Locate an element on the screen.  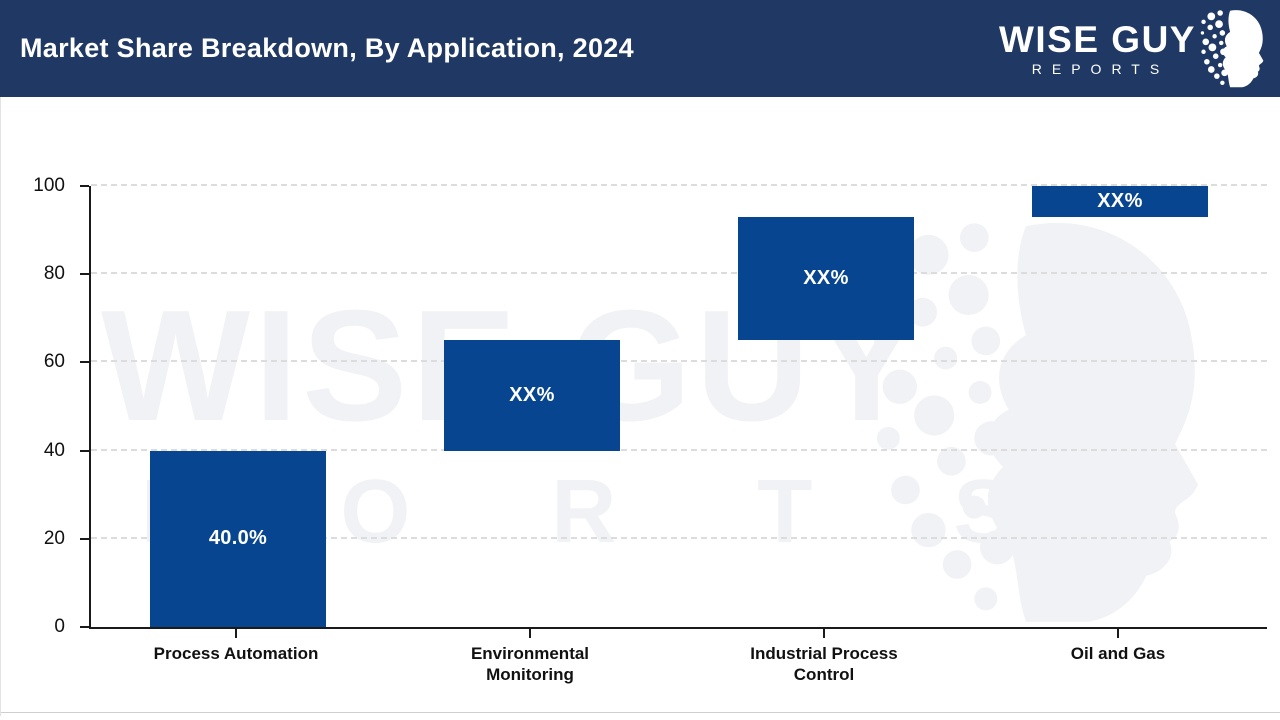
x-category-label: Process Automation is located at coordinates (236, 653).